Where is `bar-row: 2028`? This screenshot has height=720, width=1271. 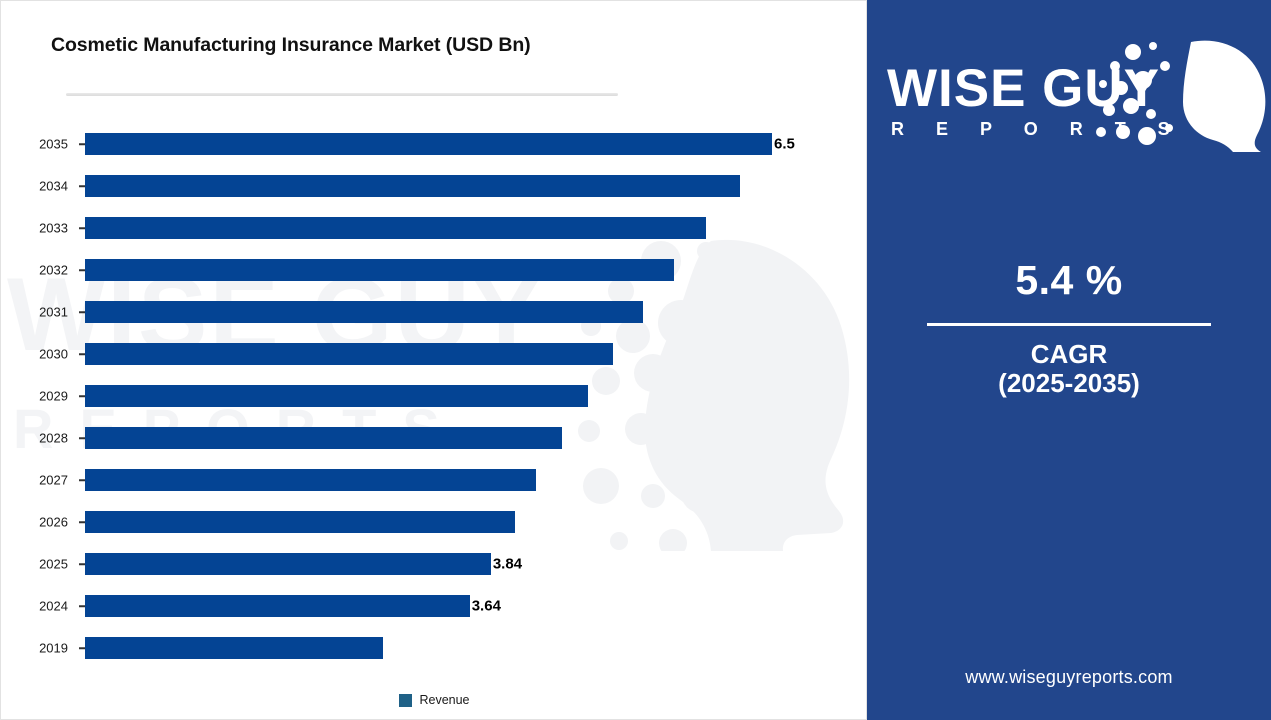
bar-row: 2028 is located at coordinates (433, 438).